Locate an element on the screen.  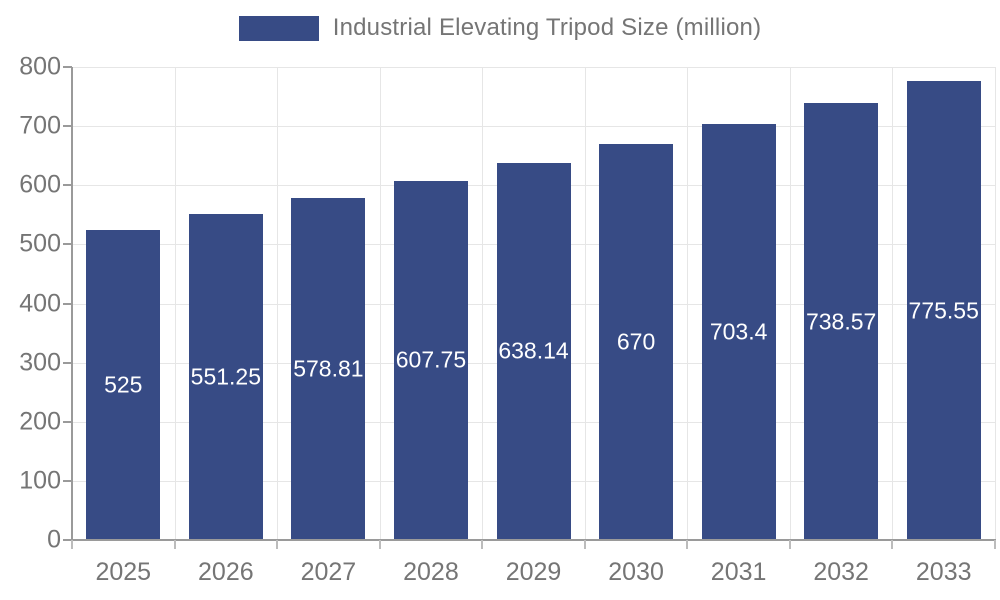
bar-value-label: 578.81 is located at coordinates (328, 368).